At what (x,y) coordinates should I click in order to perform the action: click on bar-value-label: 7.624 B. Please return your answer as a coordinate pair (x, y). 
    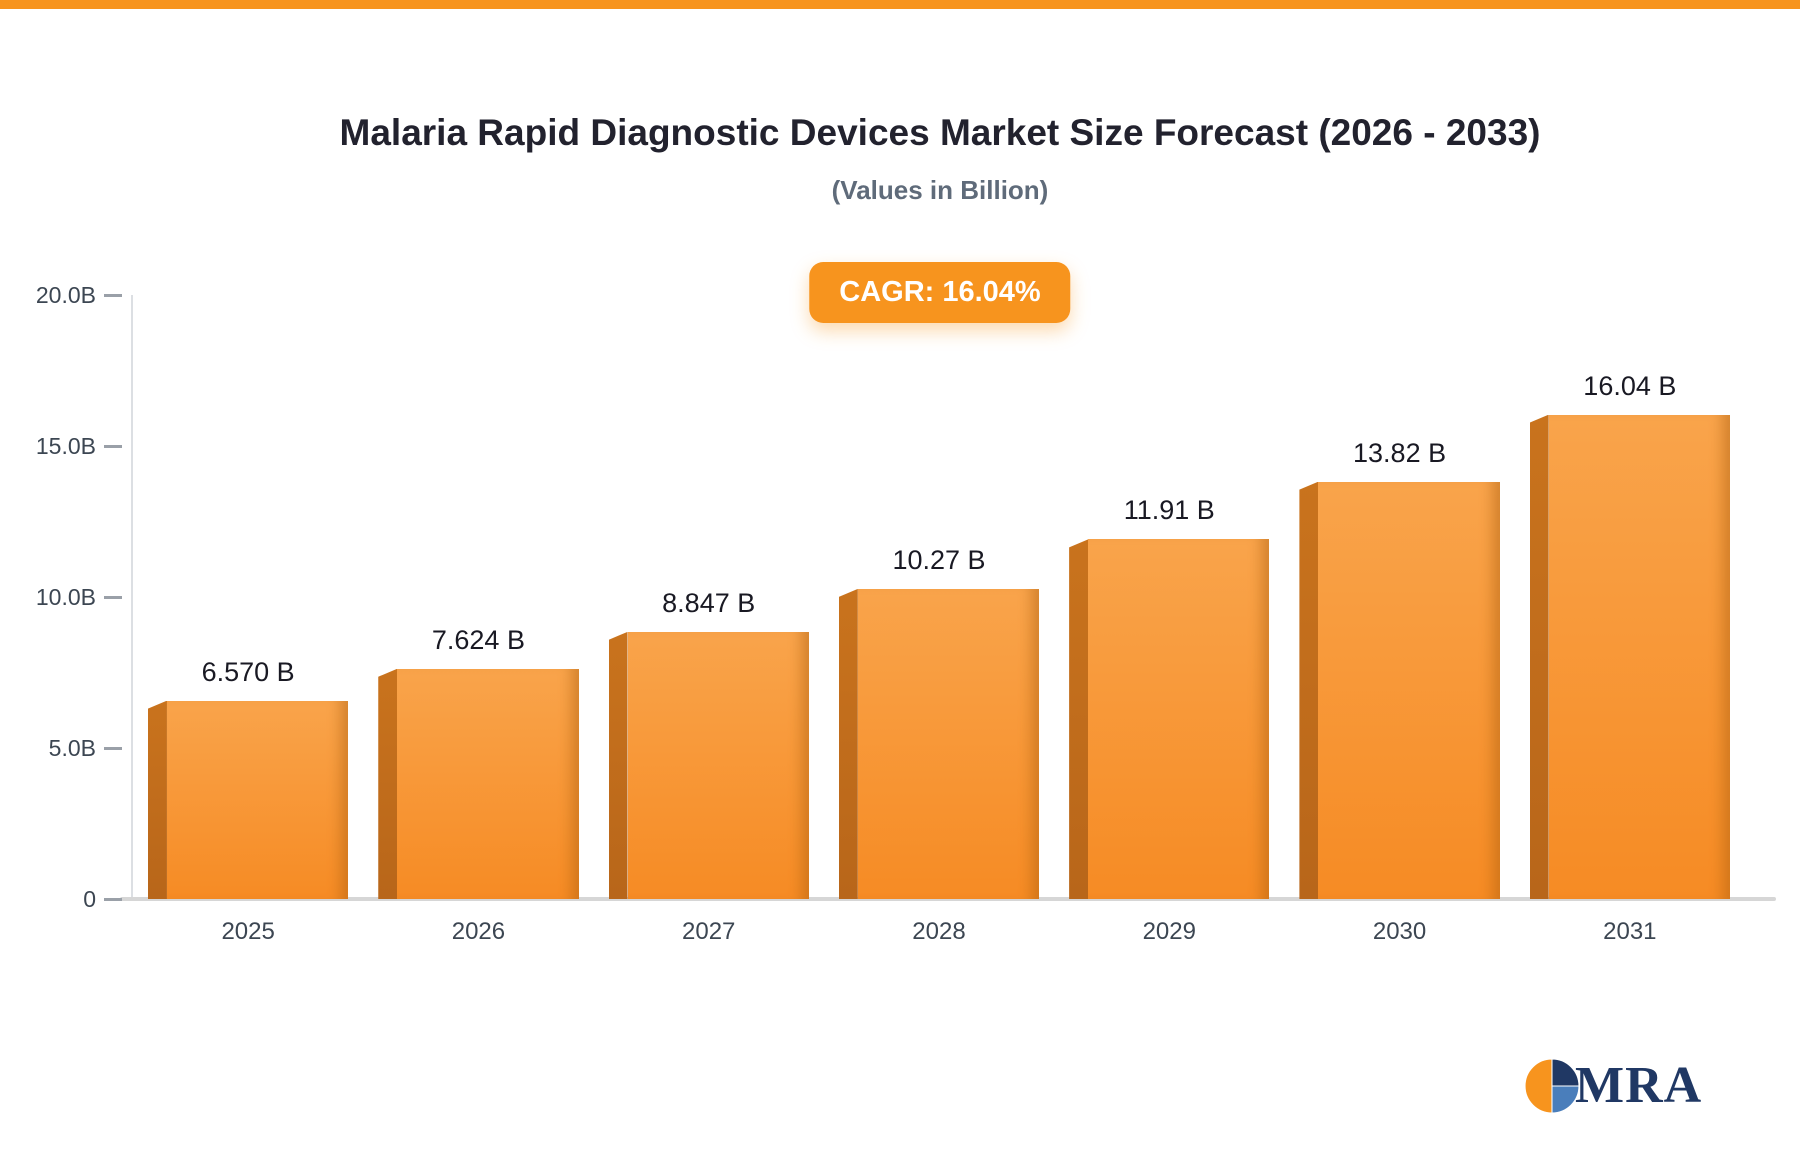
    Looking at the image, I should click on (478, 639).